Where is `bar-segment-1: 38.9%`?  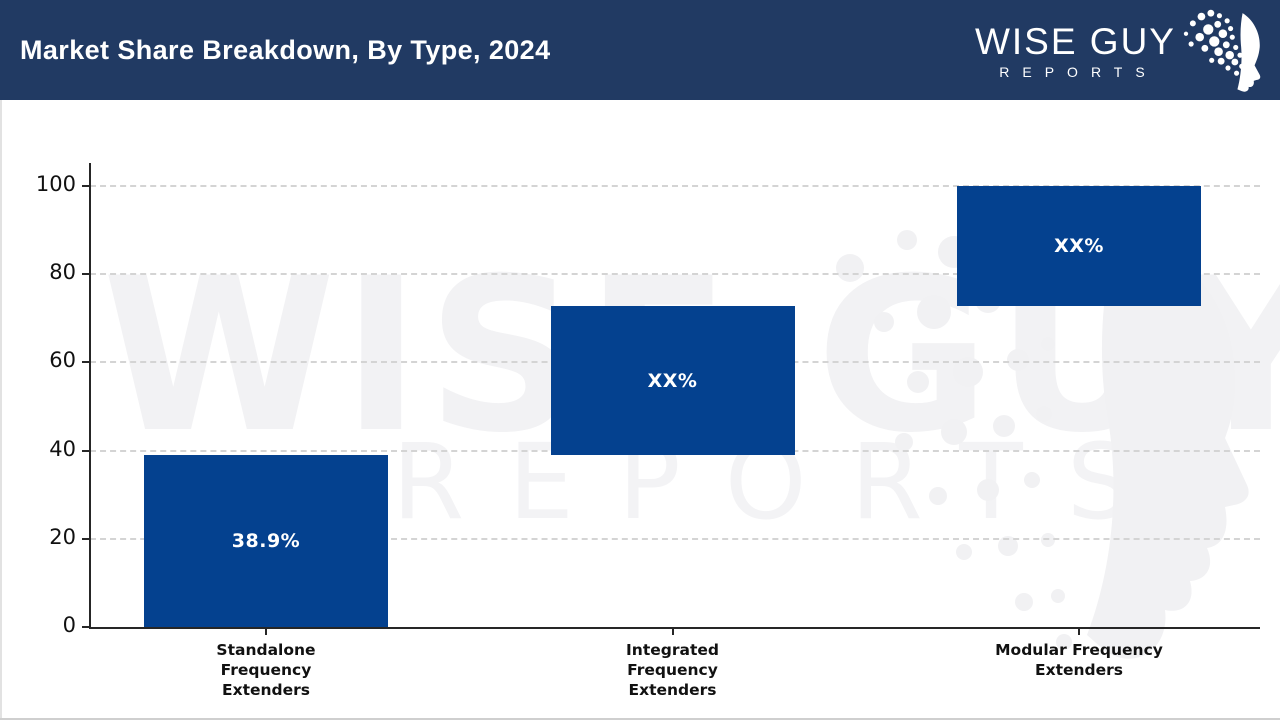 bar-segment-1: 38.9% is located at coordinates (266, 541).